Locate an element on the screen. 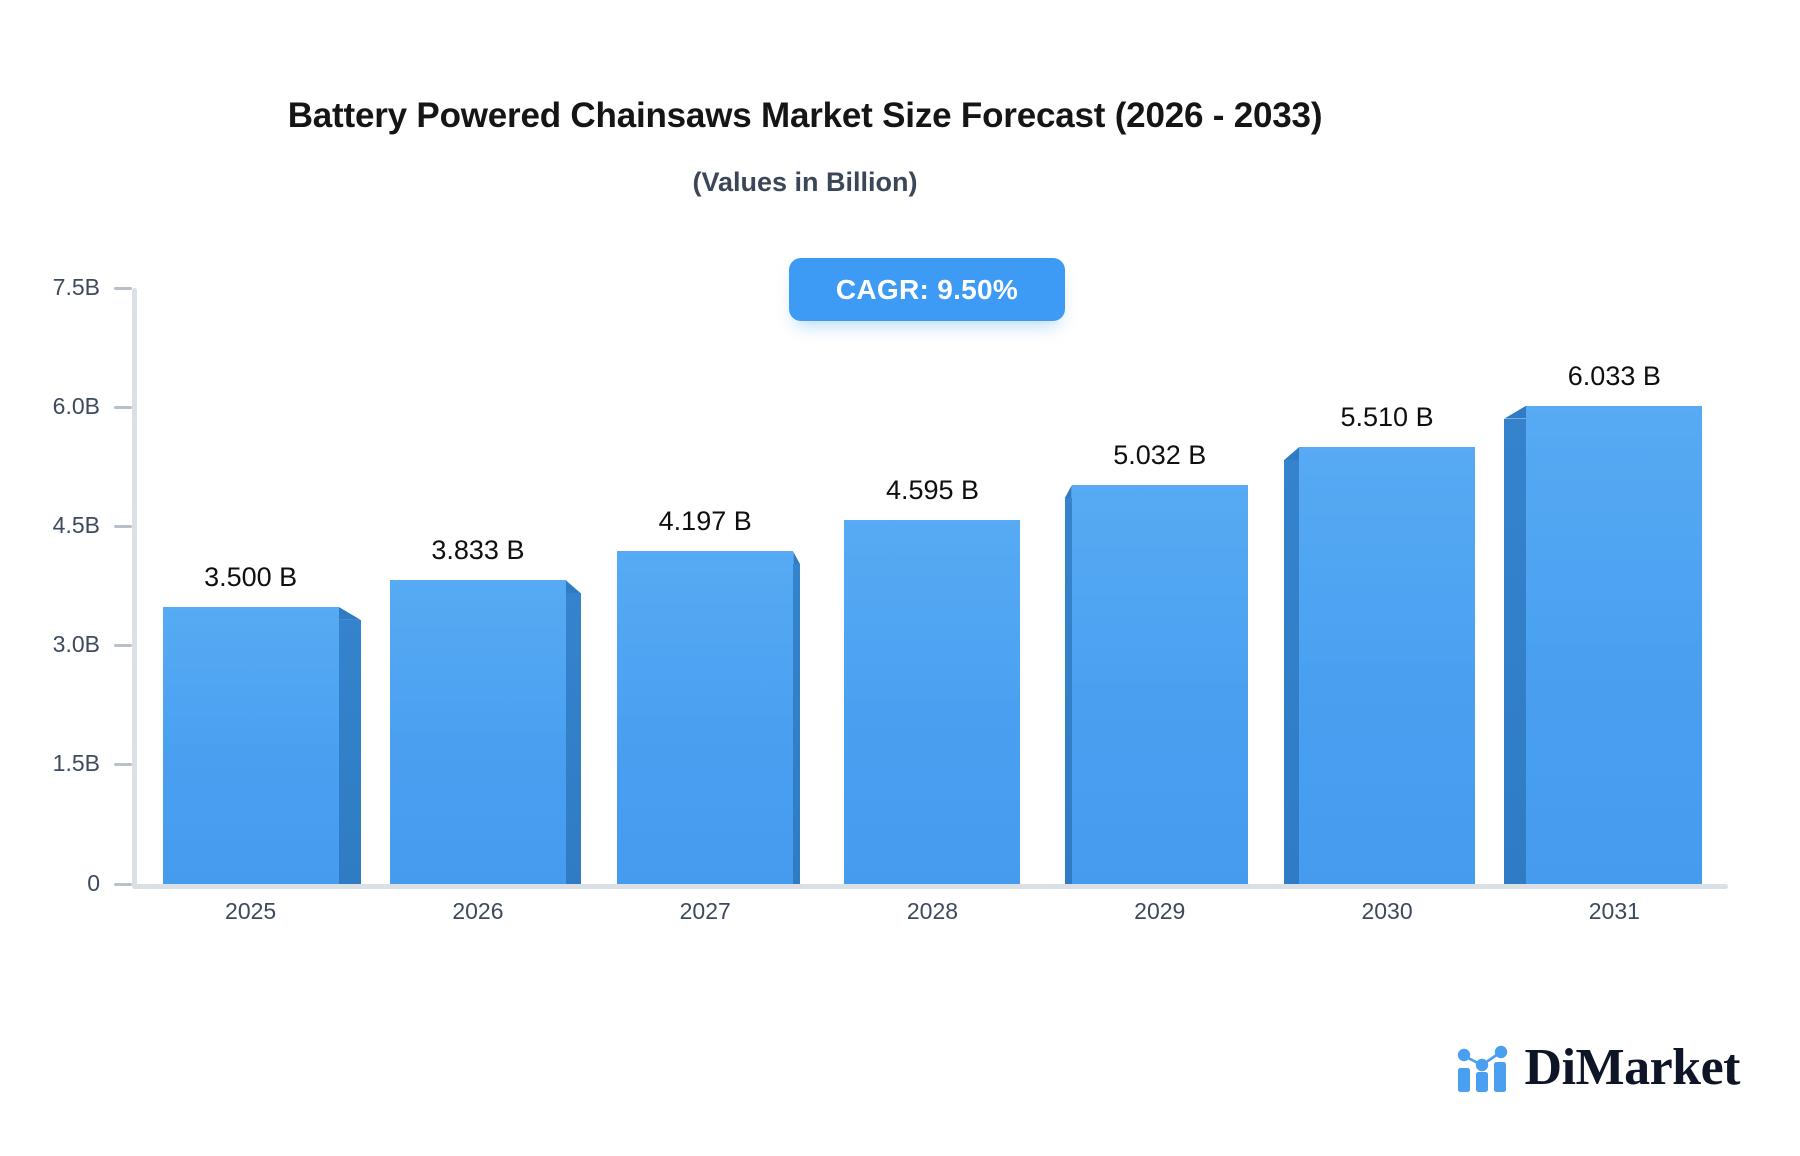  cagr-badge: CAGR: 9.50% is located at coordinates (927, 289).